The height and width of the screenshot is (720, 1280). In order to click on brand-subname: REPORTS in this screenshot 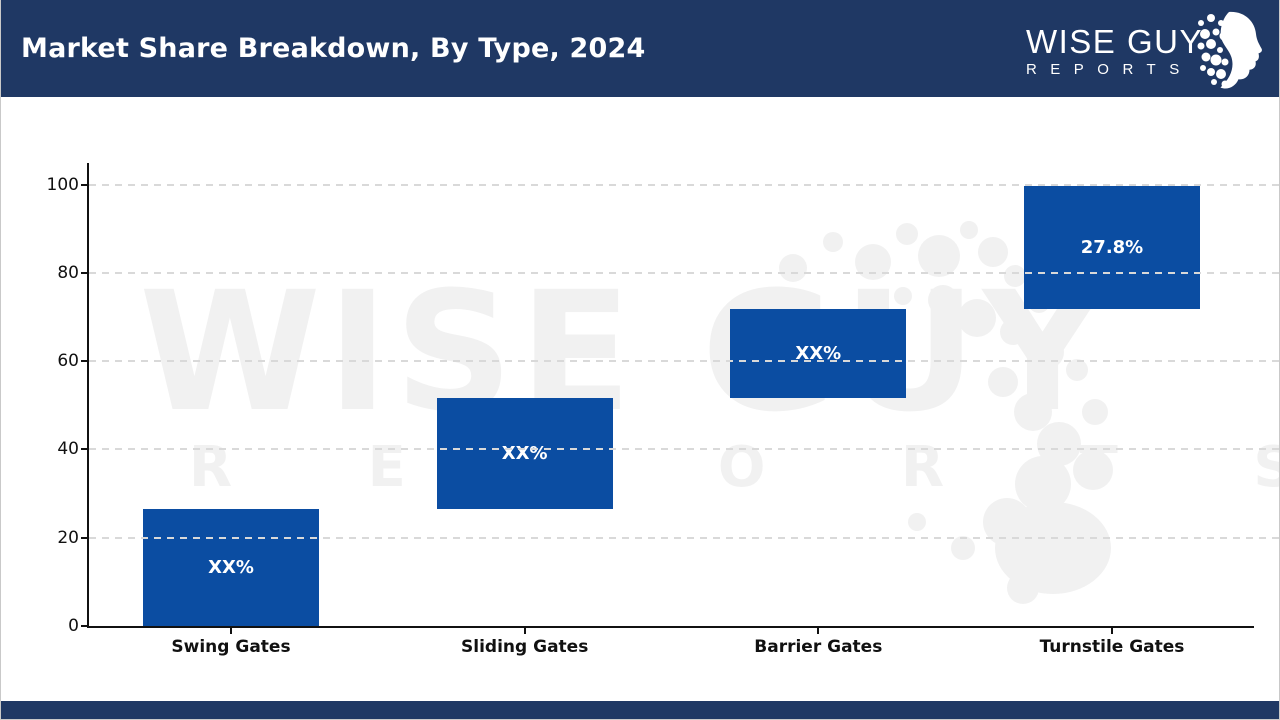, I will do `click(1109, 69)`.